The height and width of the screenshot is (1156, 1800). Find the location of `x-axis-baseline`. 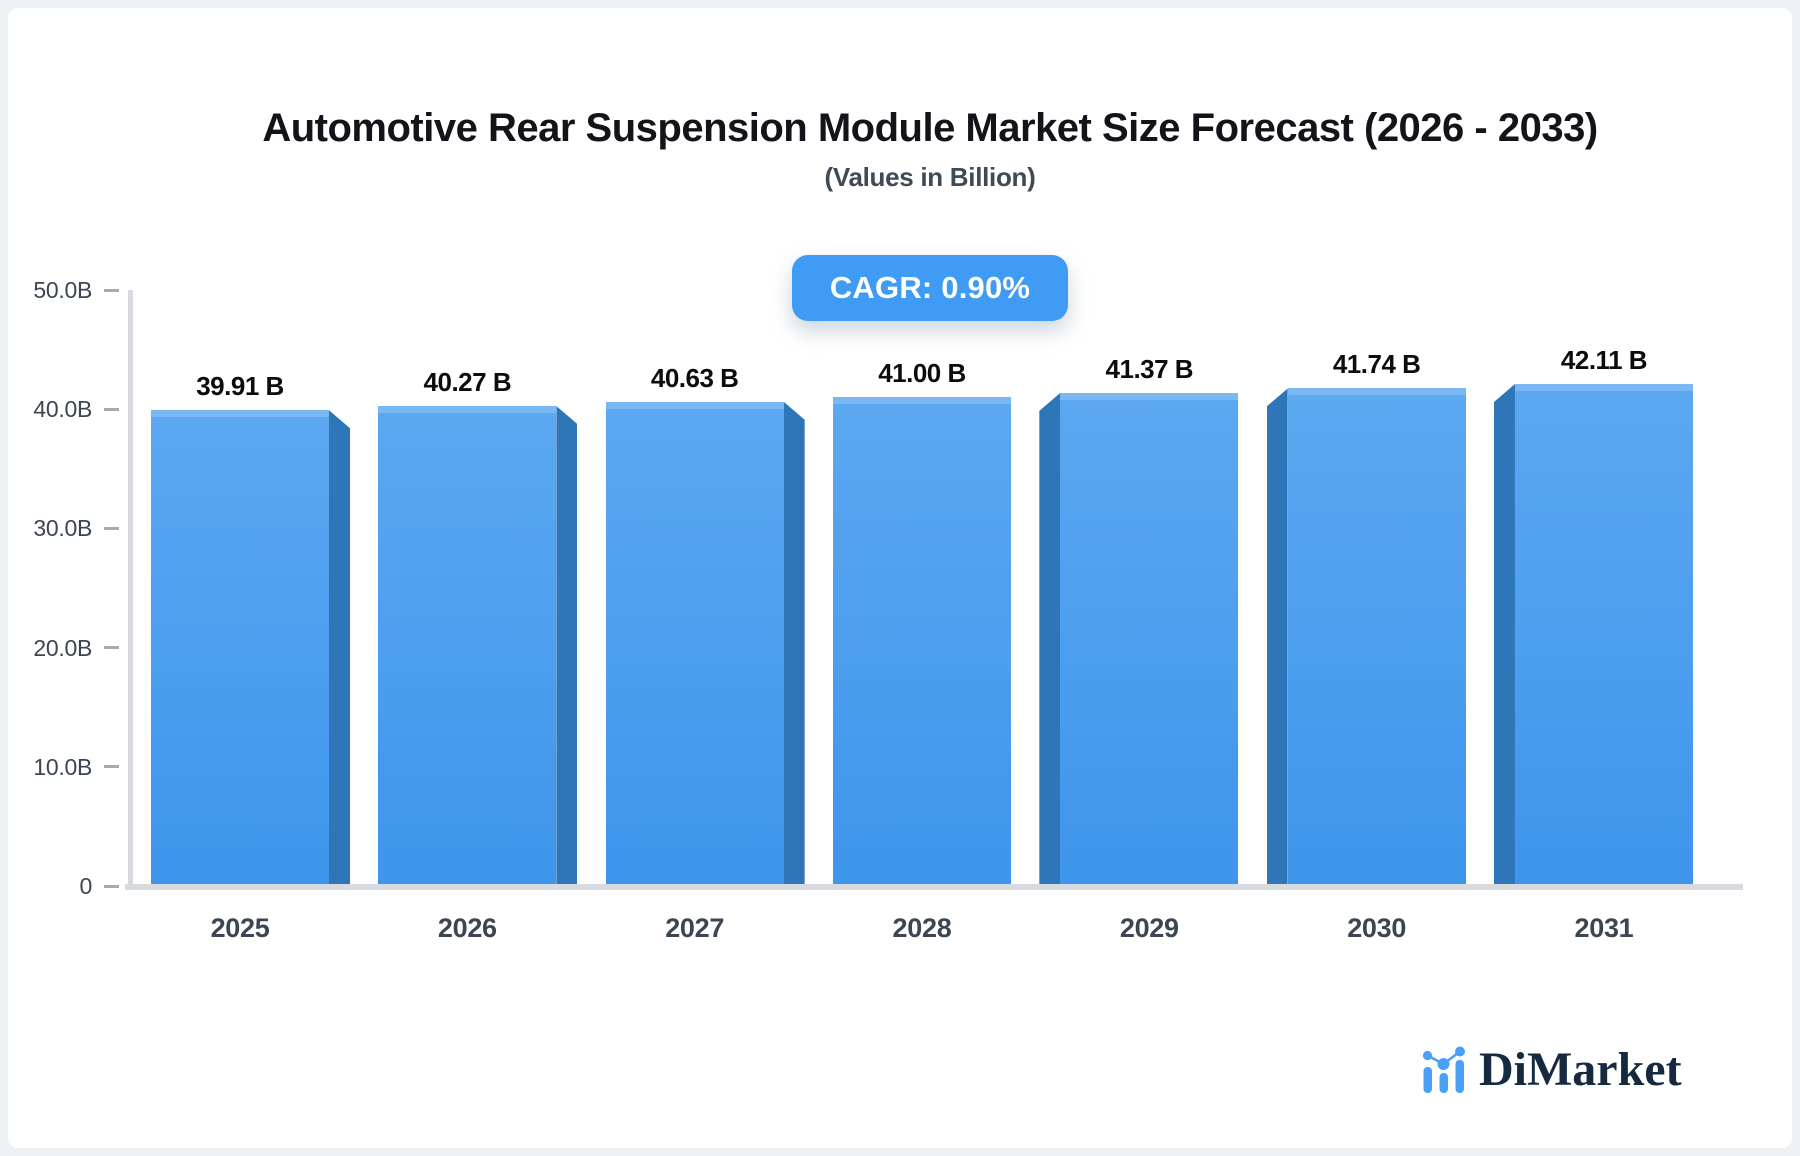

x-axis-baseline is located at coordinates (934, 887).